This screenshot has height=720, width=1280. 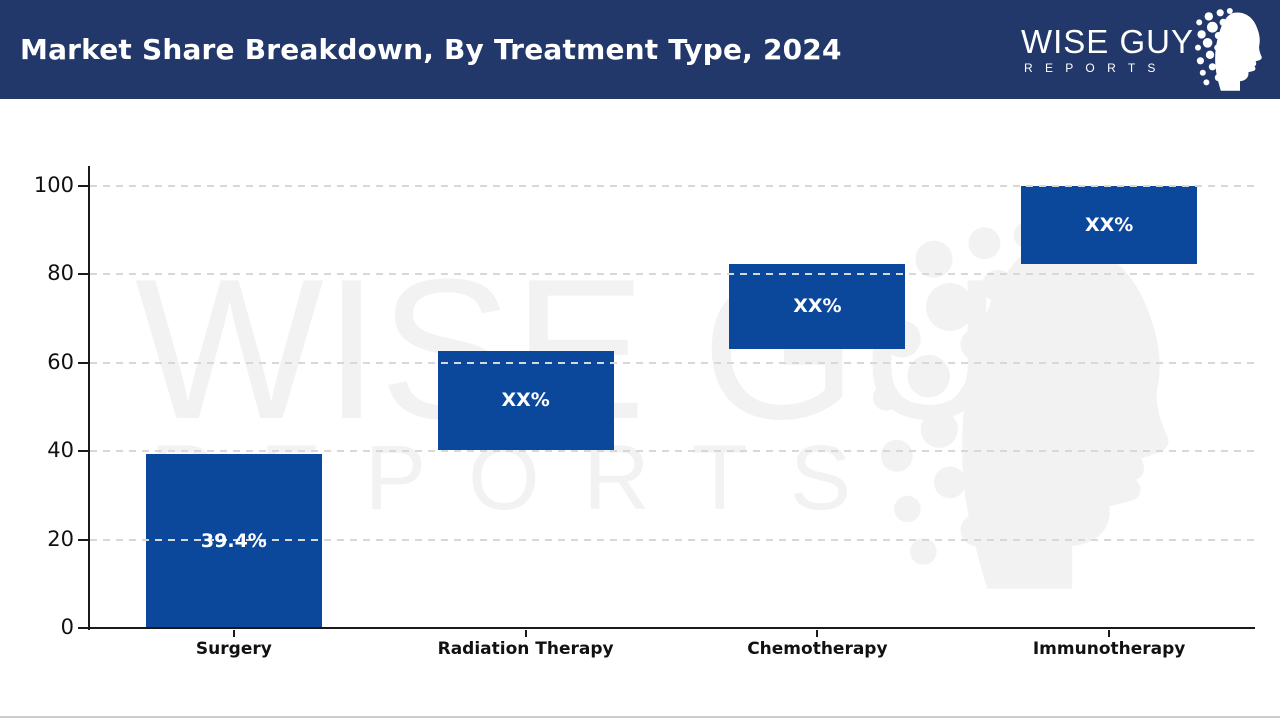 What do you see at coordinates (1109, 649) in the screenshot?
I see `category-label: Immunotherapy` at bounding box center [1109, 649].